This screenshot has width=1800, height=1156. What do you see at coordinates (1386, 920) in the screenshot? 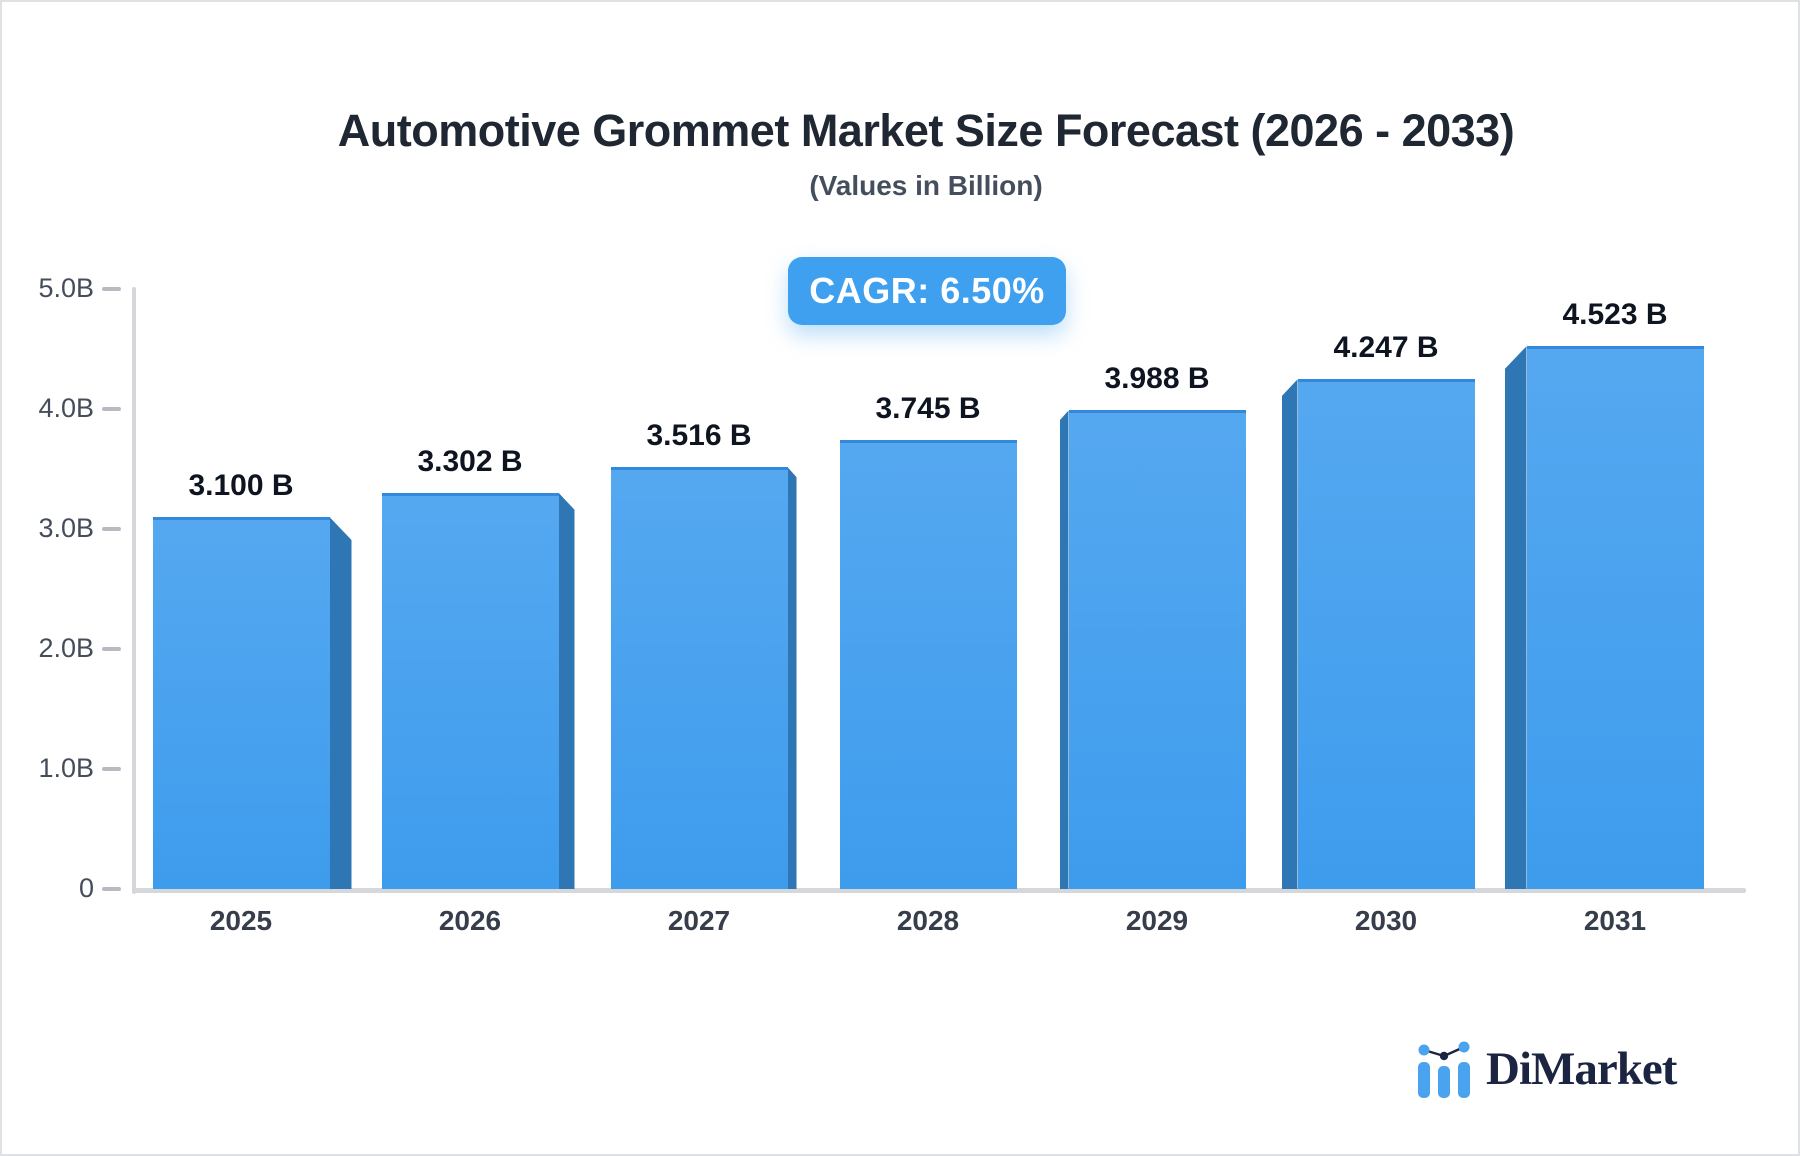
I see `x-axis-label: 2030` at bounding box center [1386, 920].